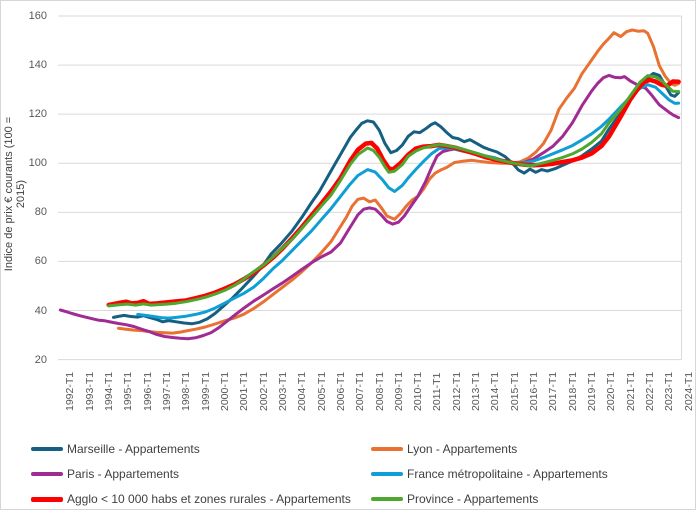 The image size is (696, 510). What do you see at coordinates (418, 391) in the screenshot?
I see `x-tick-label: 2010-T1` at bounding box center [418, 391].